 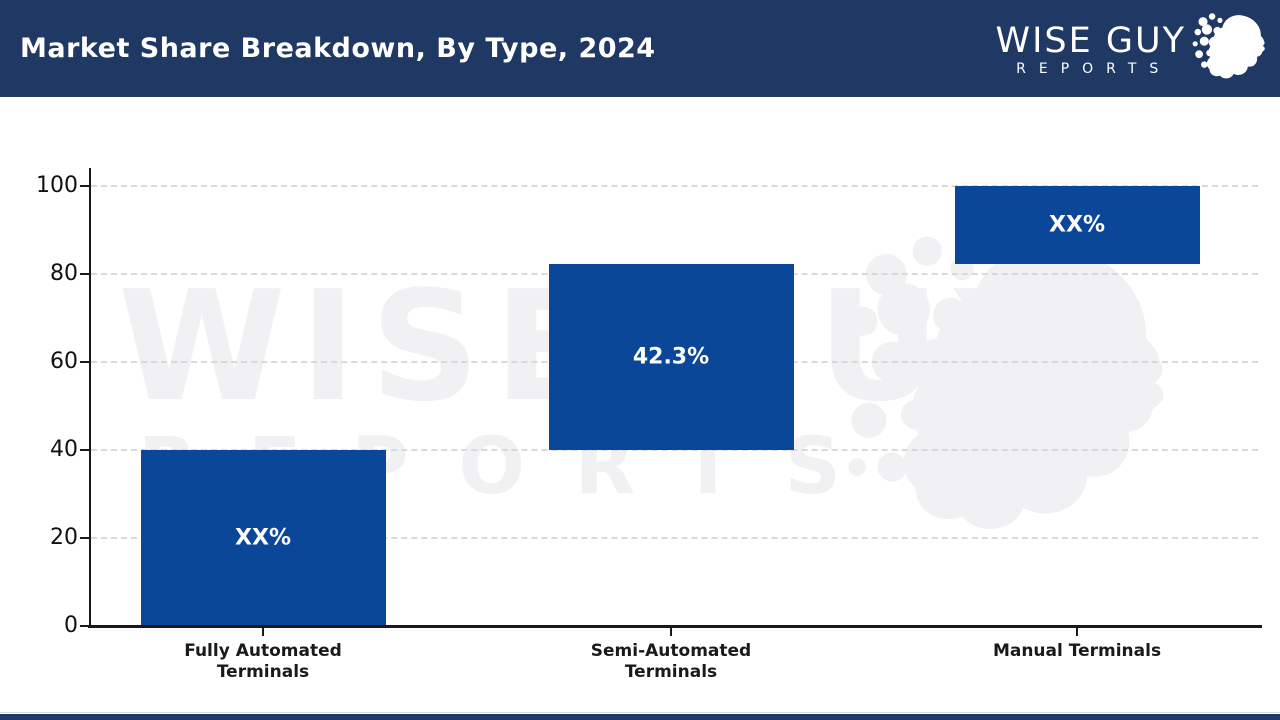 What do you see at coordinates (338, 48) in the screenshot?
I see `page-title: Market Share Breakdown, By Type, 2024` at bounding box center [338, 48].